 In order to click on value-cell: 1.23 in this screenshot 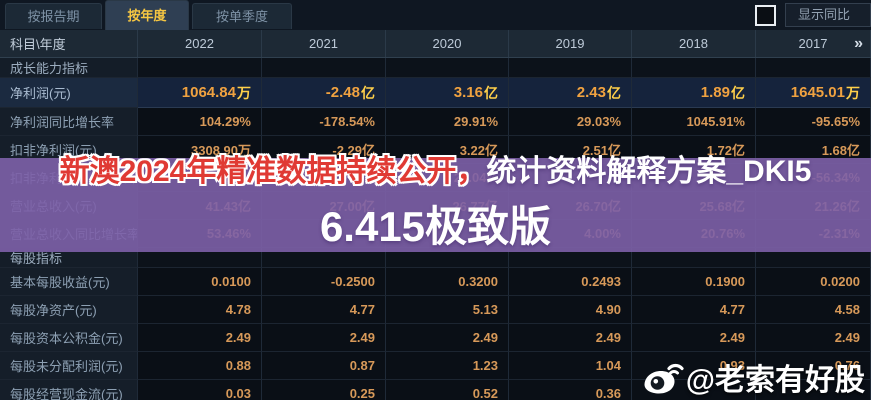, I will do `click(447, 366)`.